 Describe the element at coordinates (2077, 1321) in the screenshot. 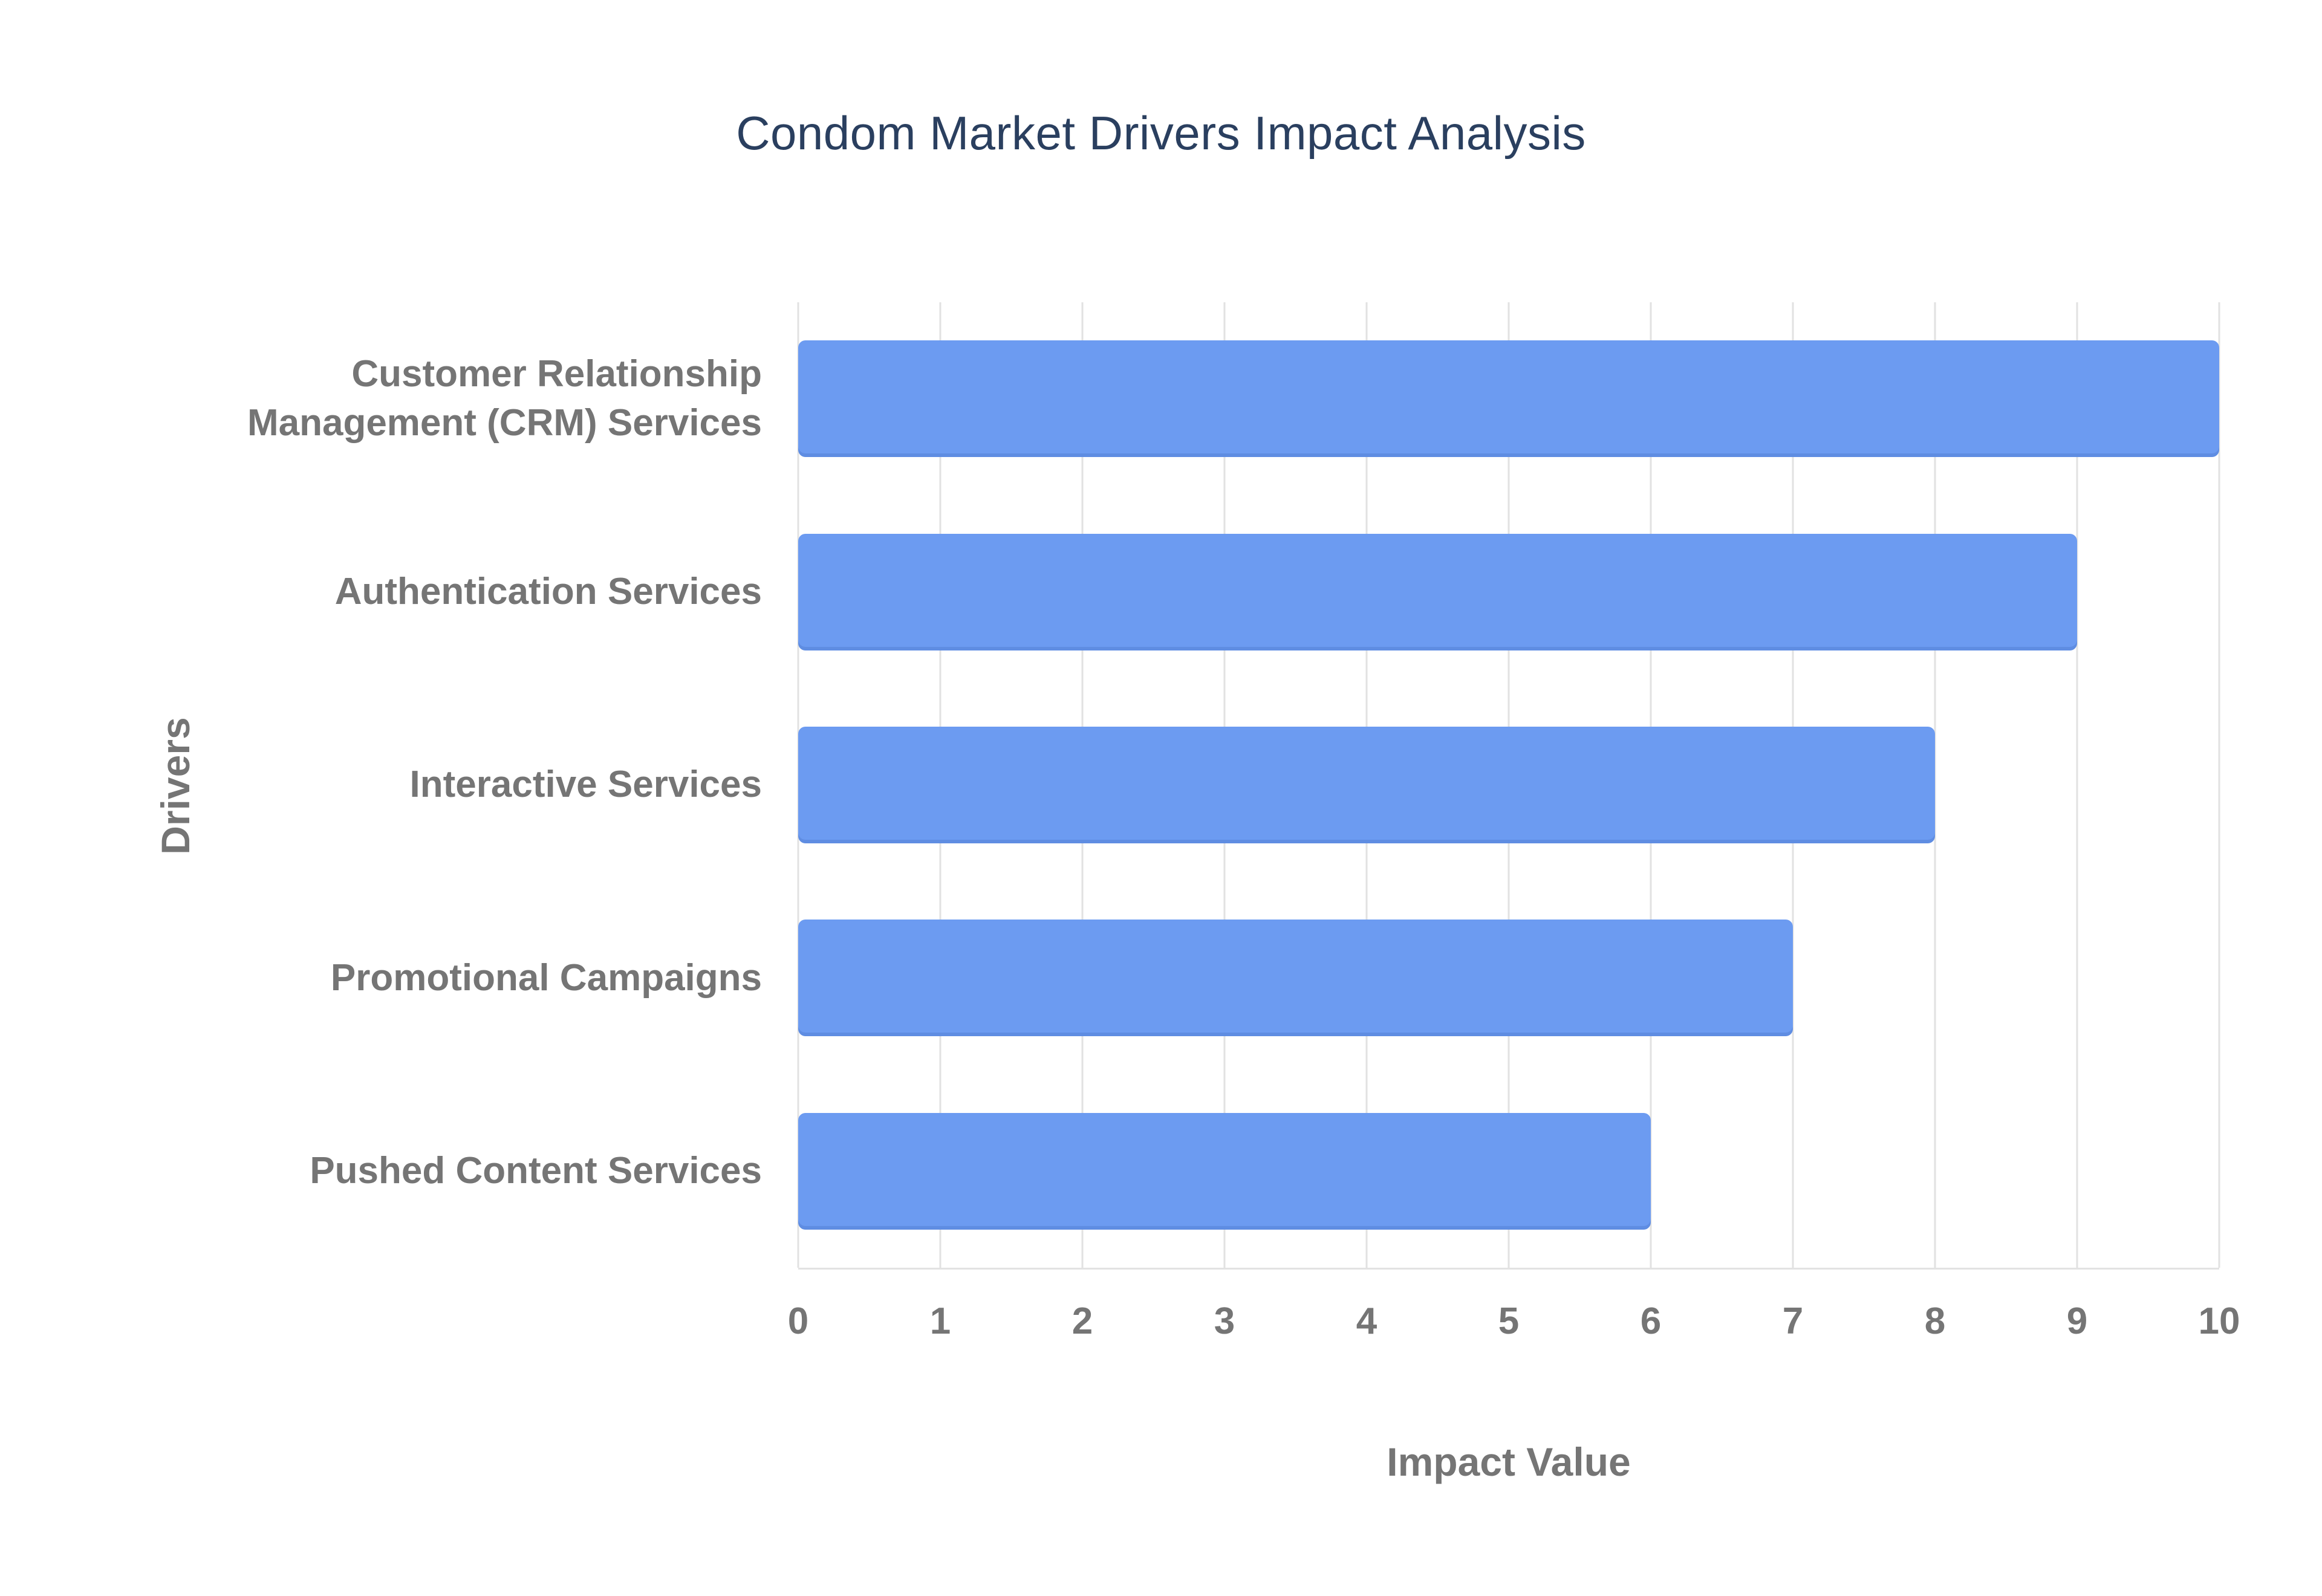

I see `x-axis-tick-label: 9` at that location.